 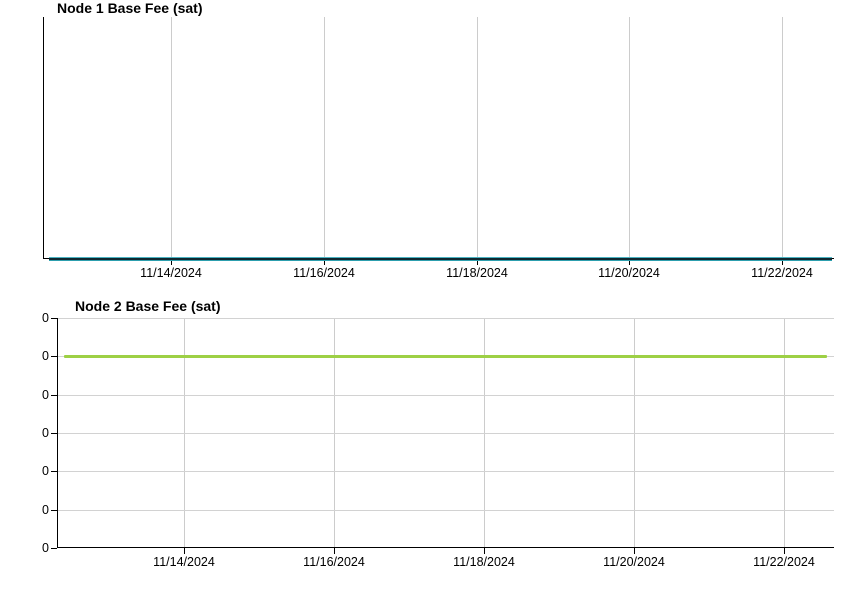 I want to click on chart-title-node1: Node 1 Base Fee (sat), so click(x=130, y=8).